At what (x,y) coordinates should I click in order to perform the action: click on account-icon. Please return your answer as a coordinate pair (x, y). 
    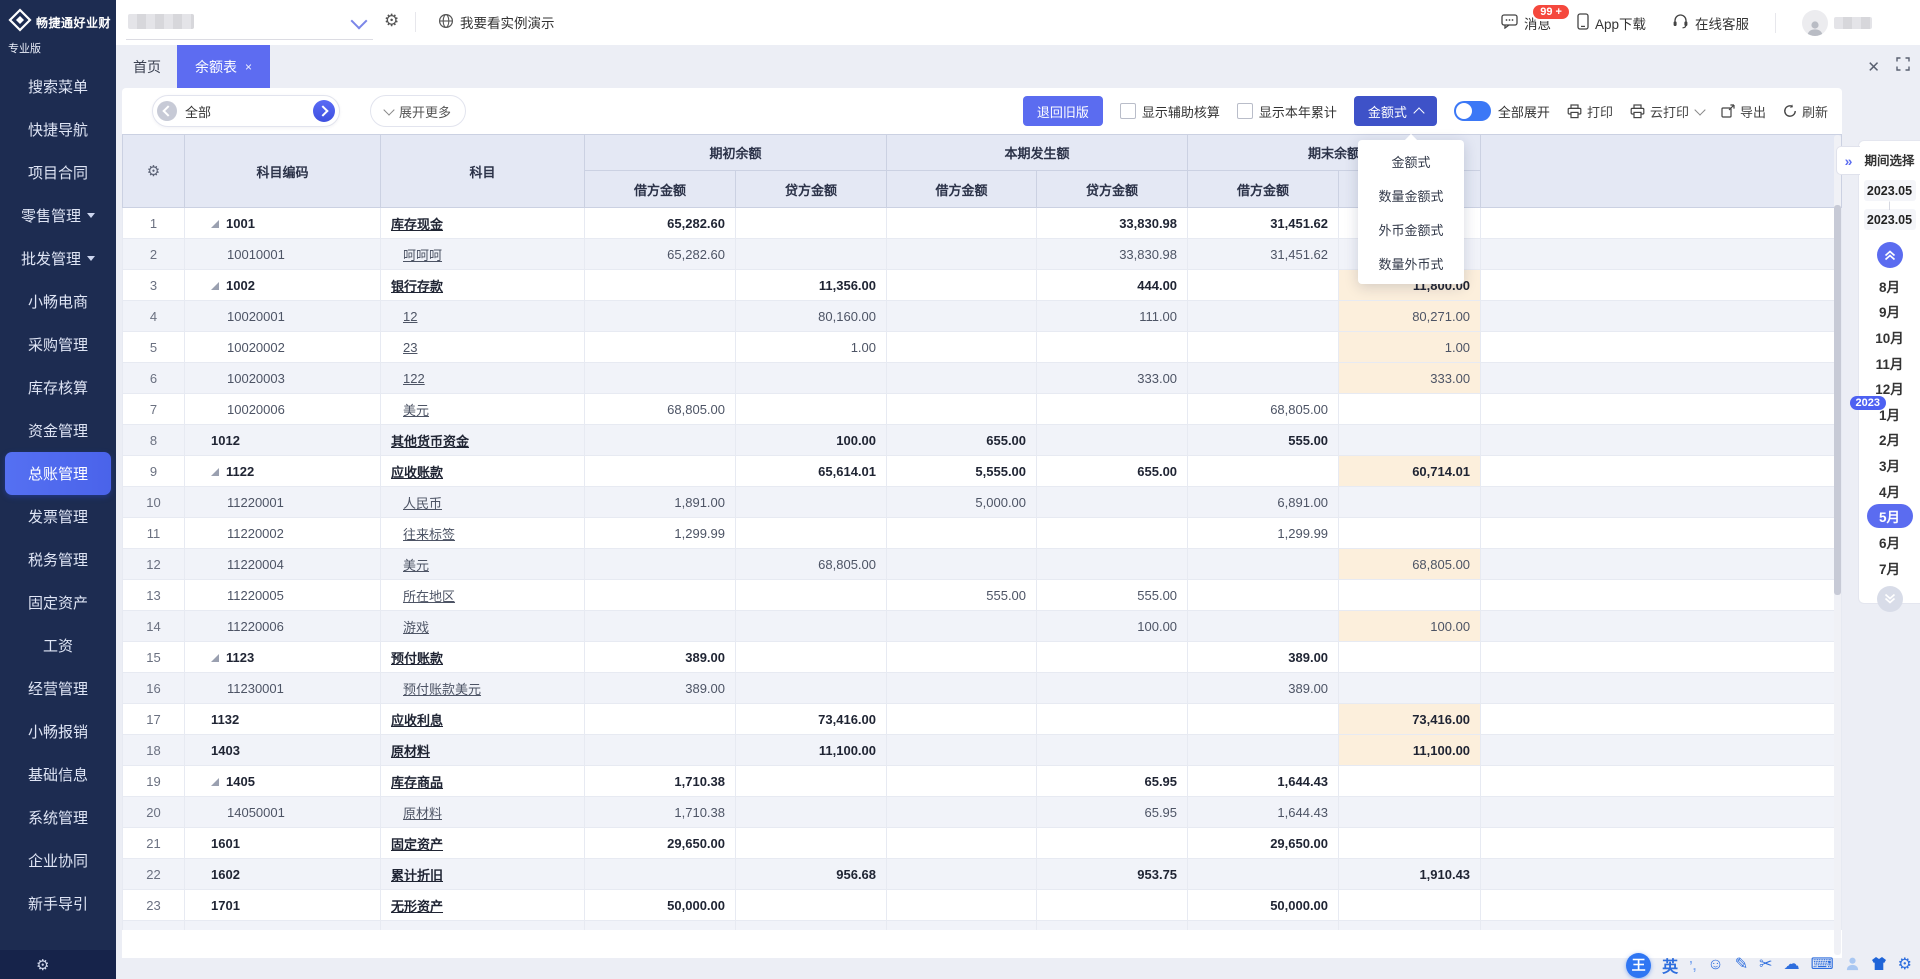
    Looking at the image, I should click on (1852, 965).